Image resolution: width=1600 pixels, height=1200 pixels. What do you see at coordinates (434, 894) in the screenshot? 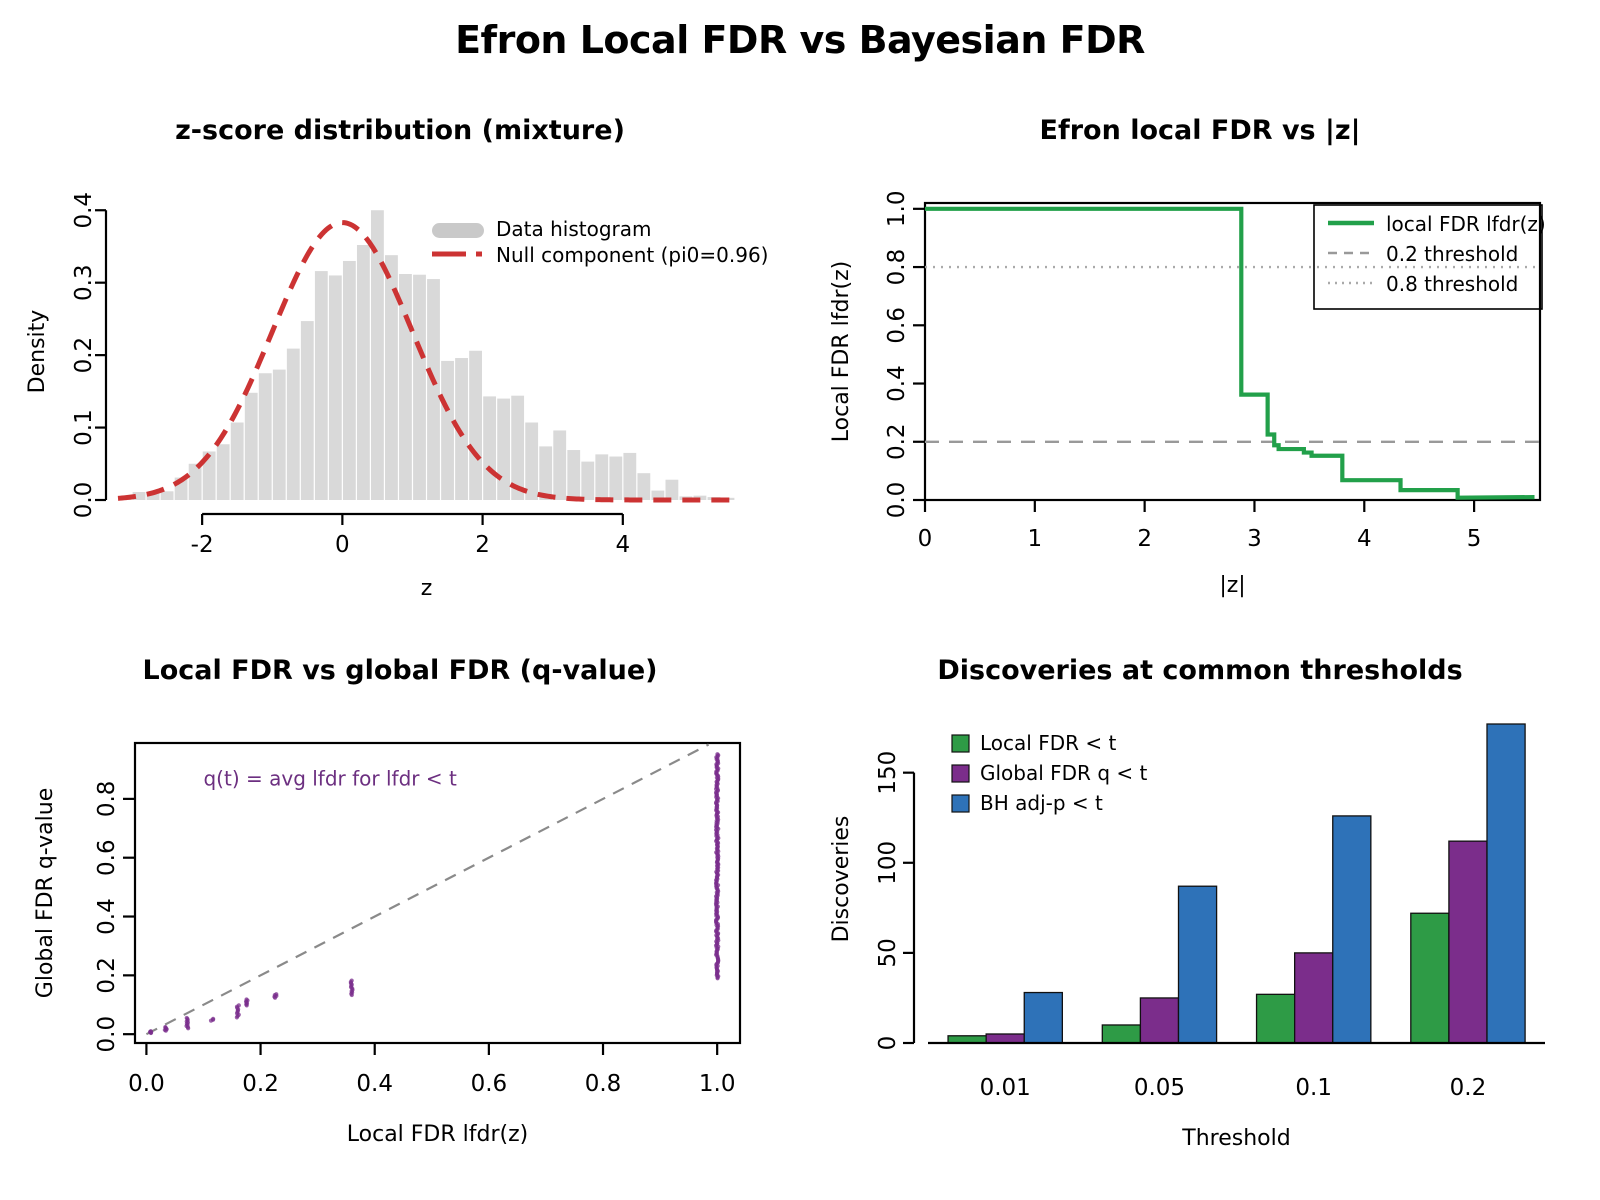
I see `scatter-points` at bounding box center [434, 894].